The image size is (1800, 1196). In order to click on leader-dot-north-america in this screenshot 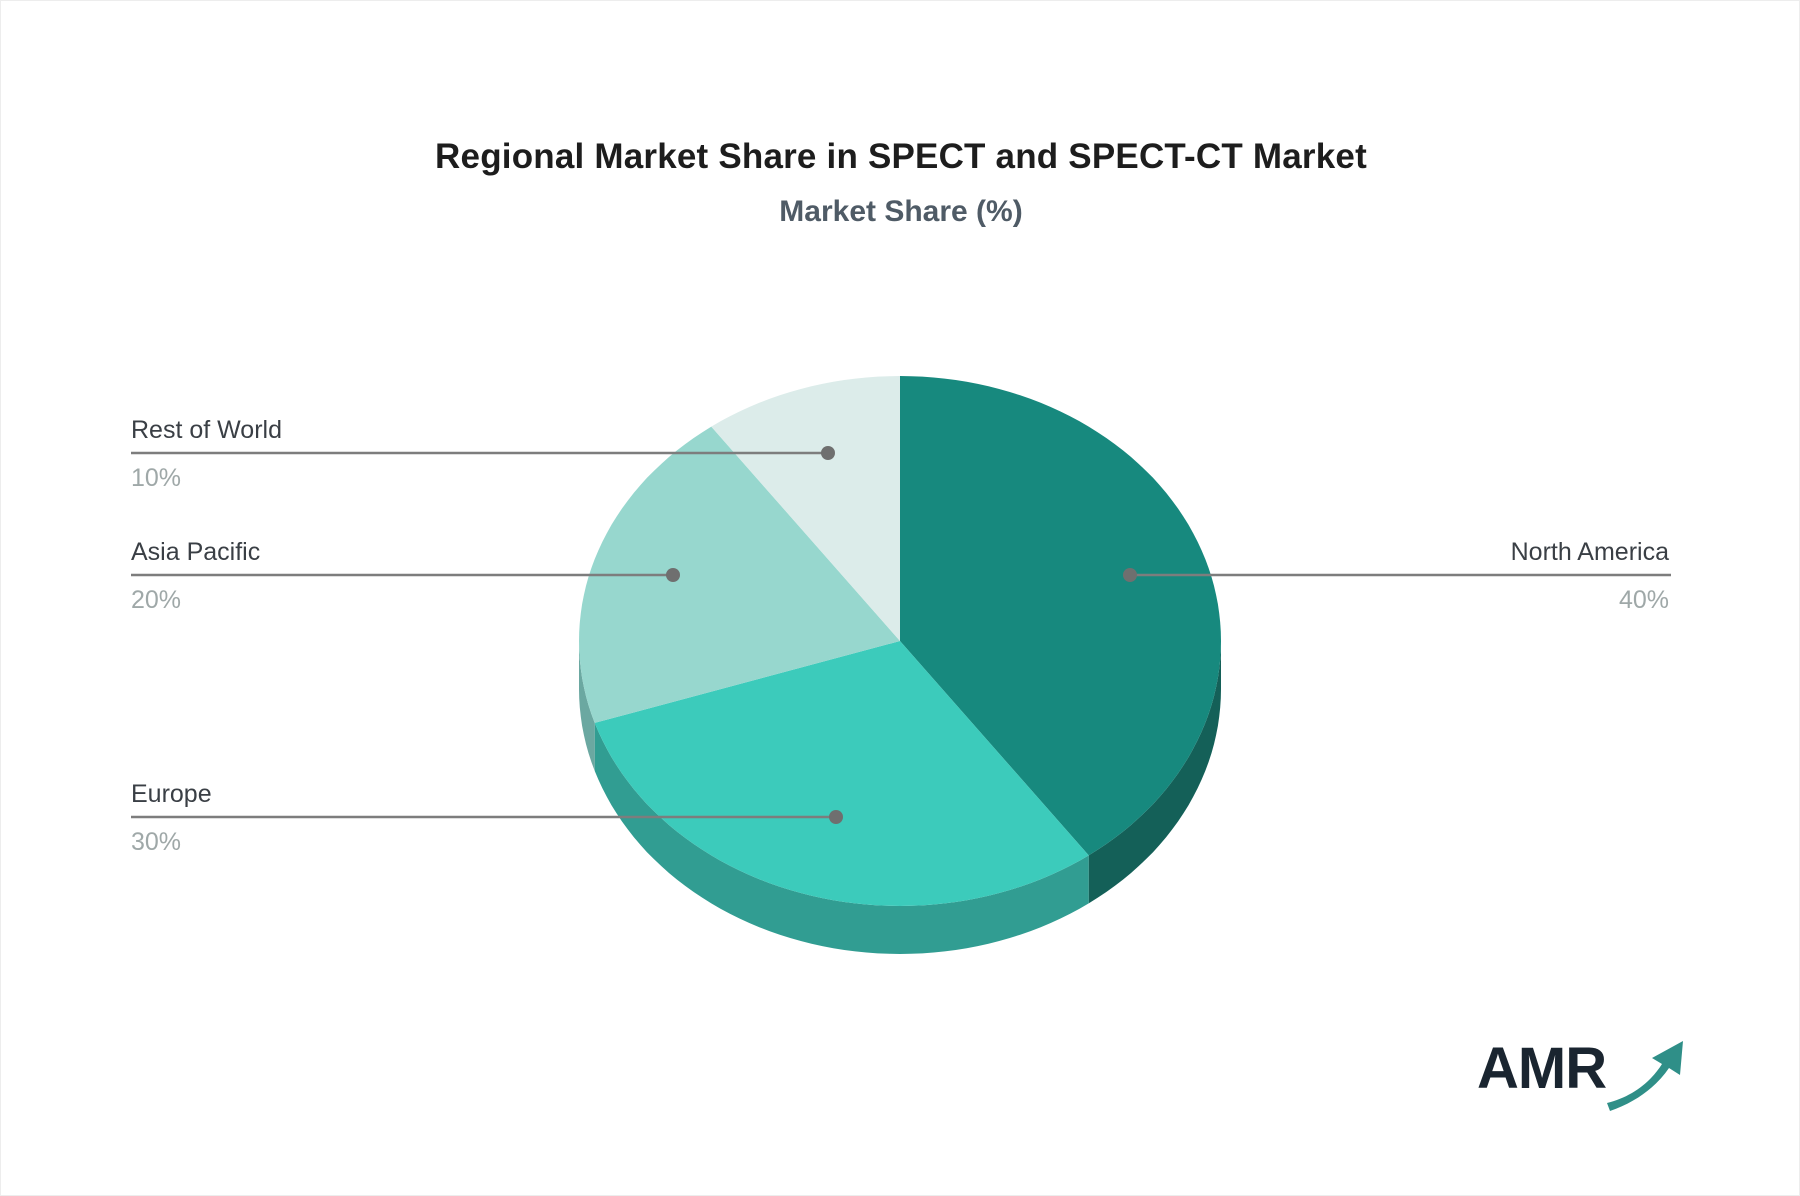, I will do `click(1130, 575)`.